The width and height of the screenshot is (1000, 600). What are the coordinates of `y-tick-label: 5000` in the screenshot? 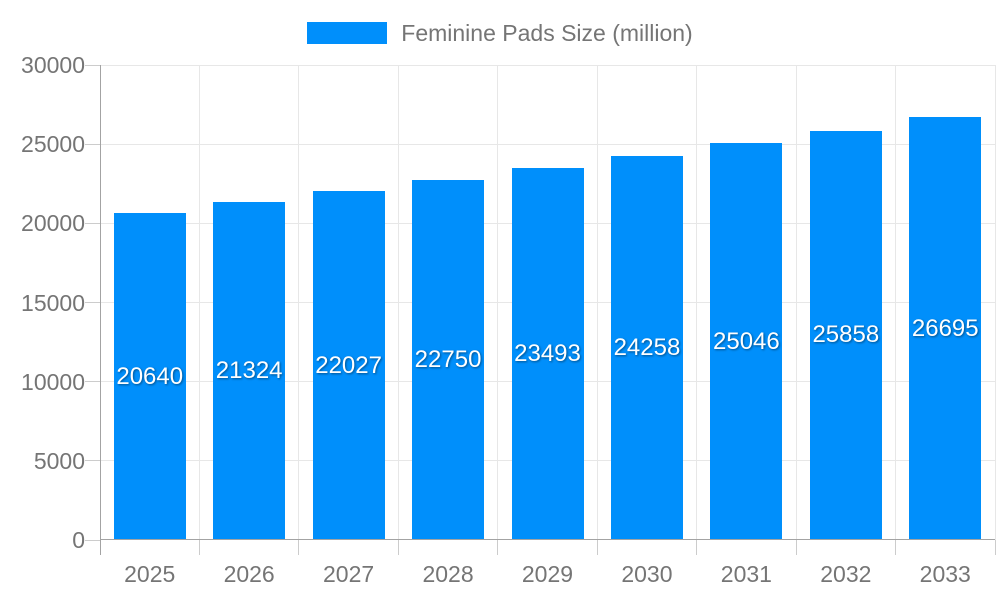 It's located at (59, 460).